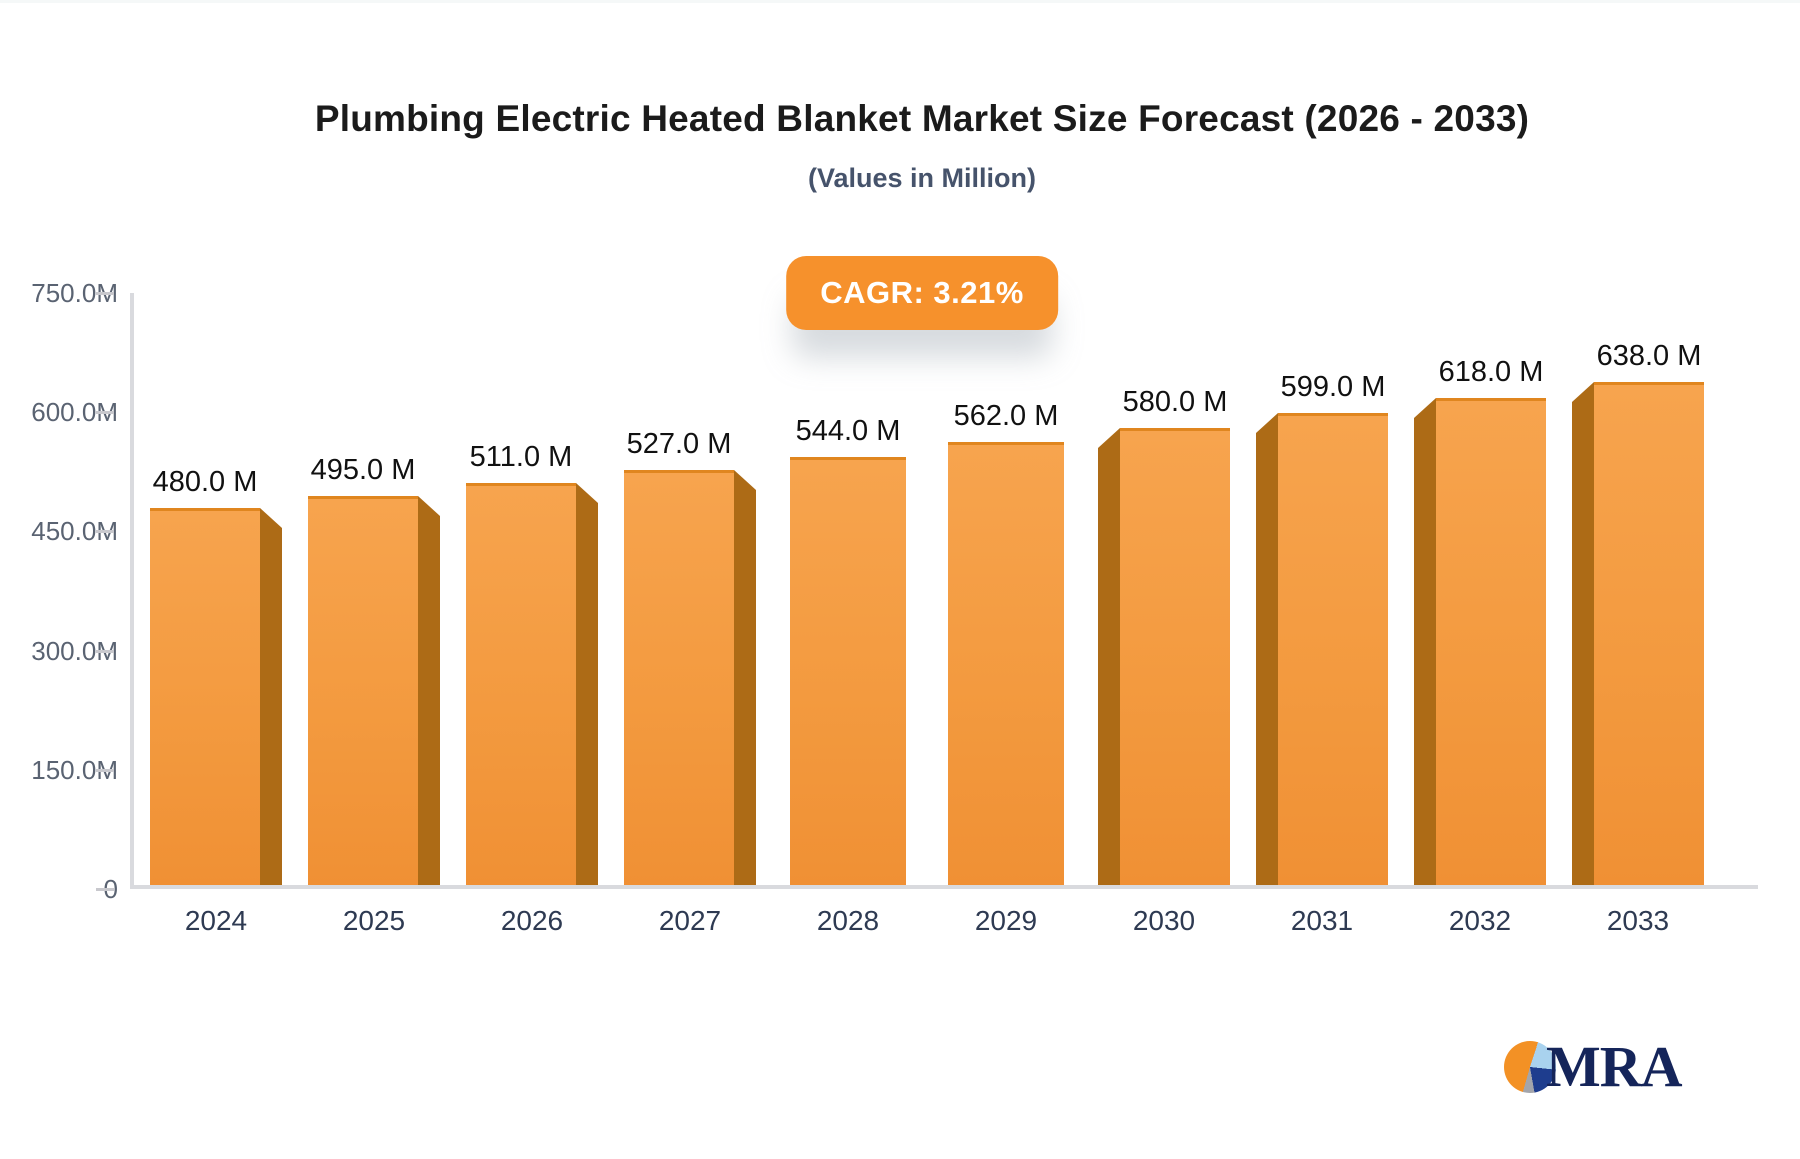  What do you see at coordinates (1175, 402) in the screenshot?
I see `bar-value-label: 580.0 M` at bounding box center [1175, 402].